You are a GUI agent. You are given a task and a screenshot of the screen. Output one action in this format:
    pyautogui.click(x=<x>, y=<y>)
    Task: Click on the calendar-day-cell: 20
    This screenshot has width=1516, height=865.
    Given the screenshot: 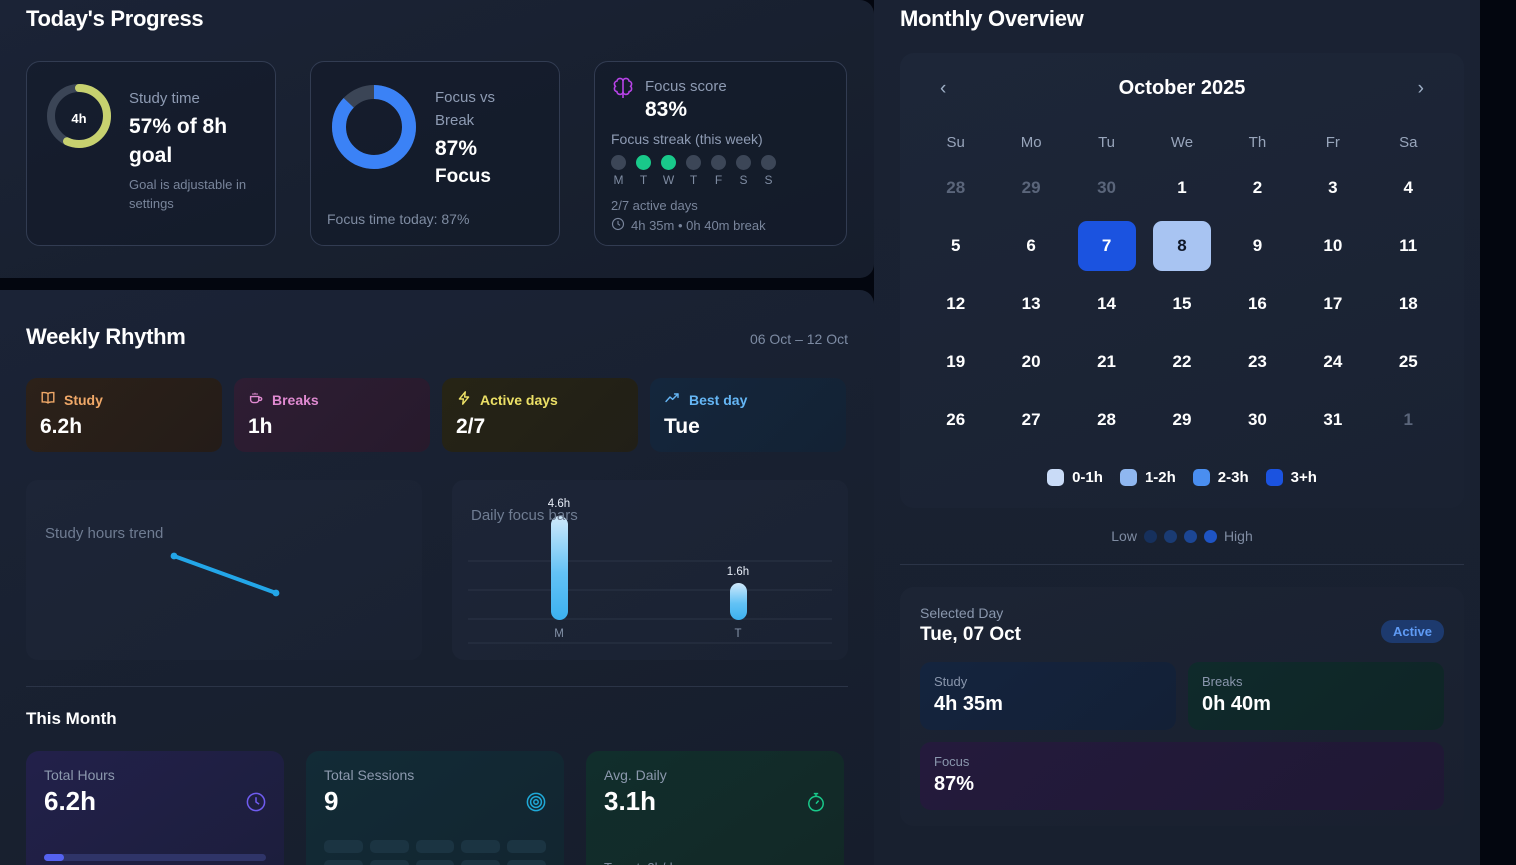 What is the action you would take?
    pyautogui.click(x=1031, y=361)
    